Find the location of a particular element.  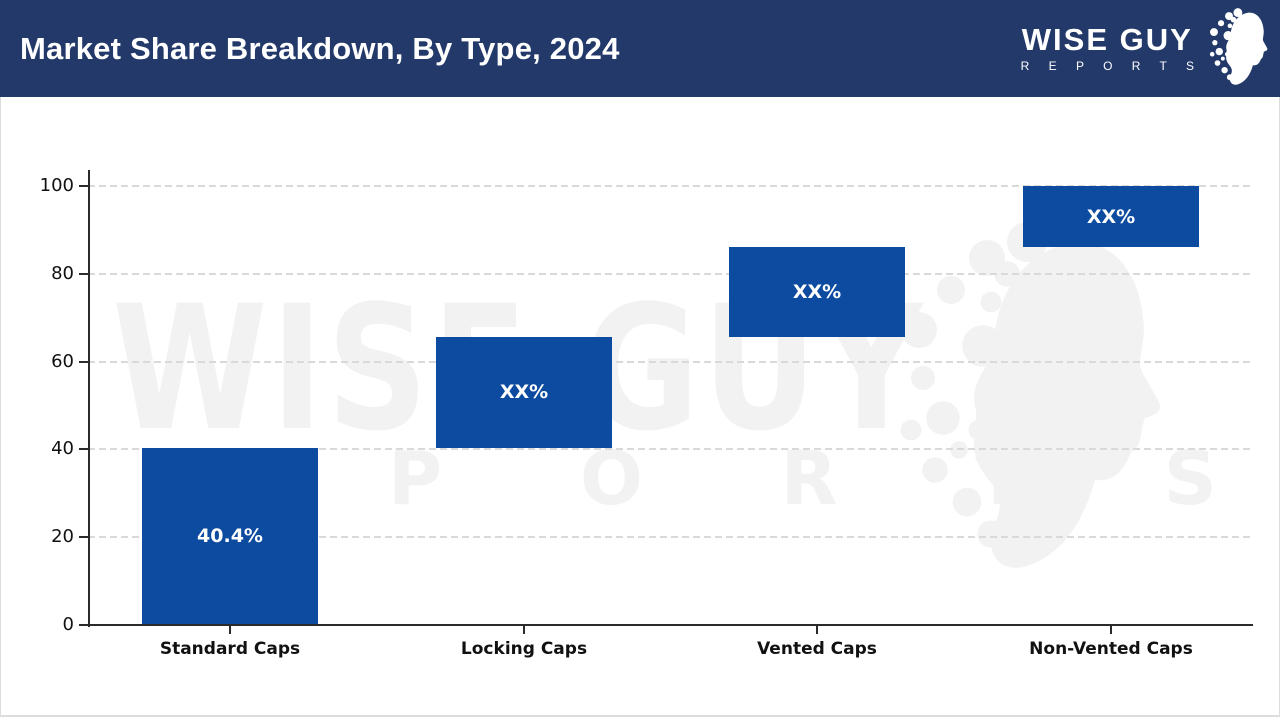

x-axis-category-label: Standard Caps is located at coordinates (230, 649).